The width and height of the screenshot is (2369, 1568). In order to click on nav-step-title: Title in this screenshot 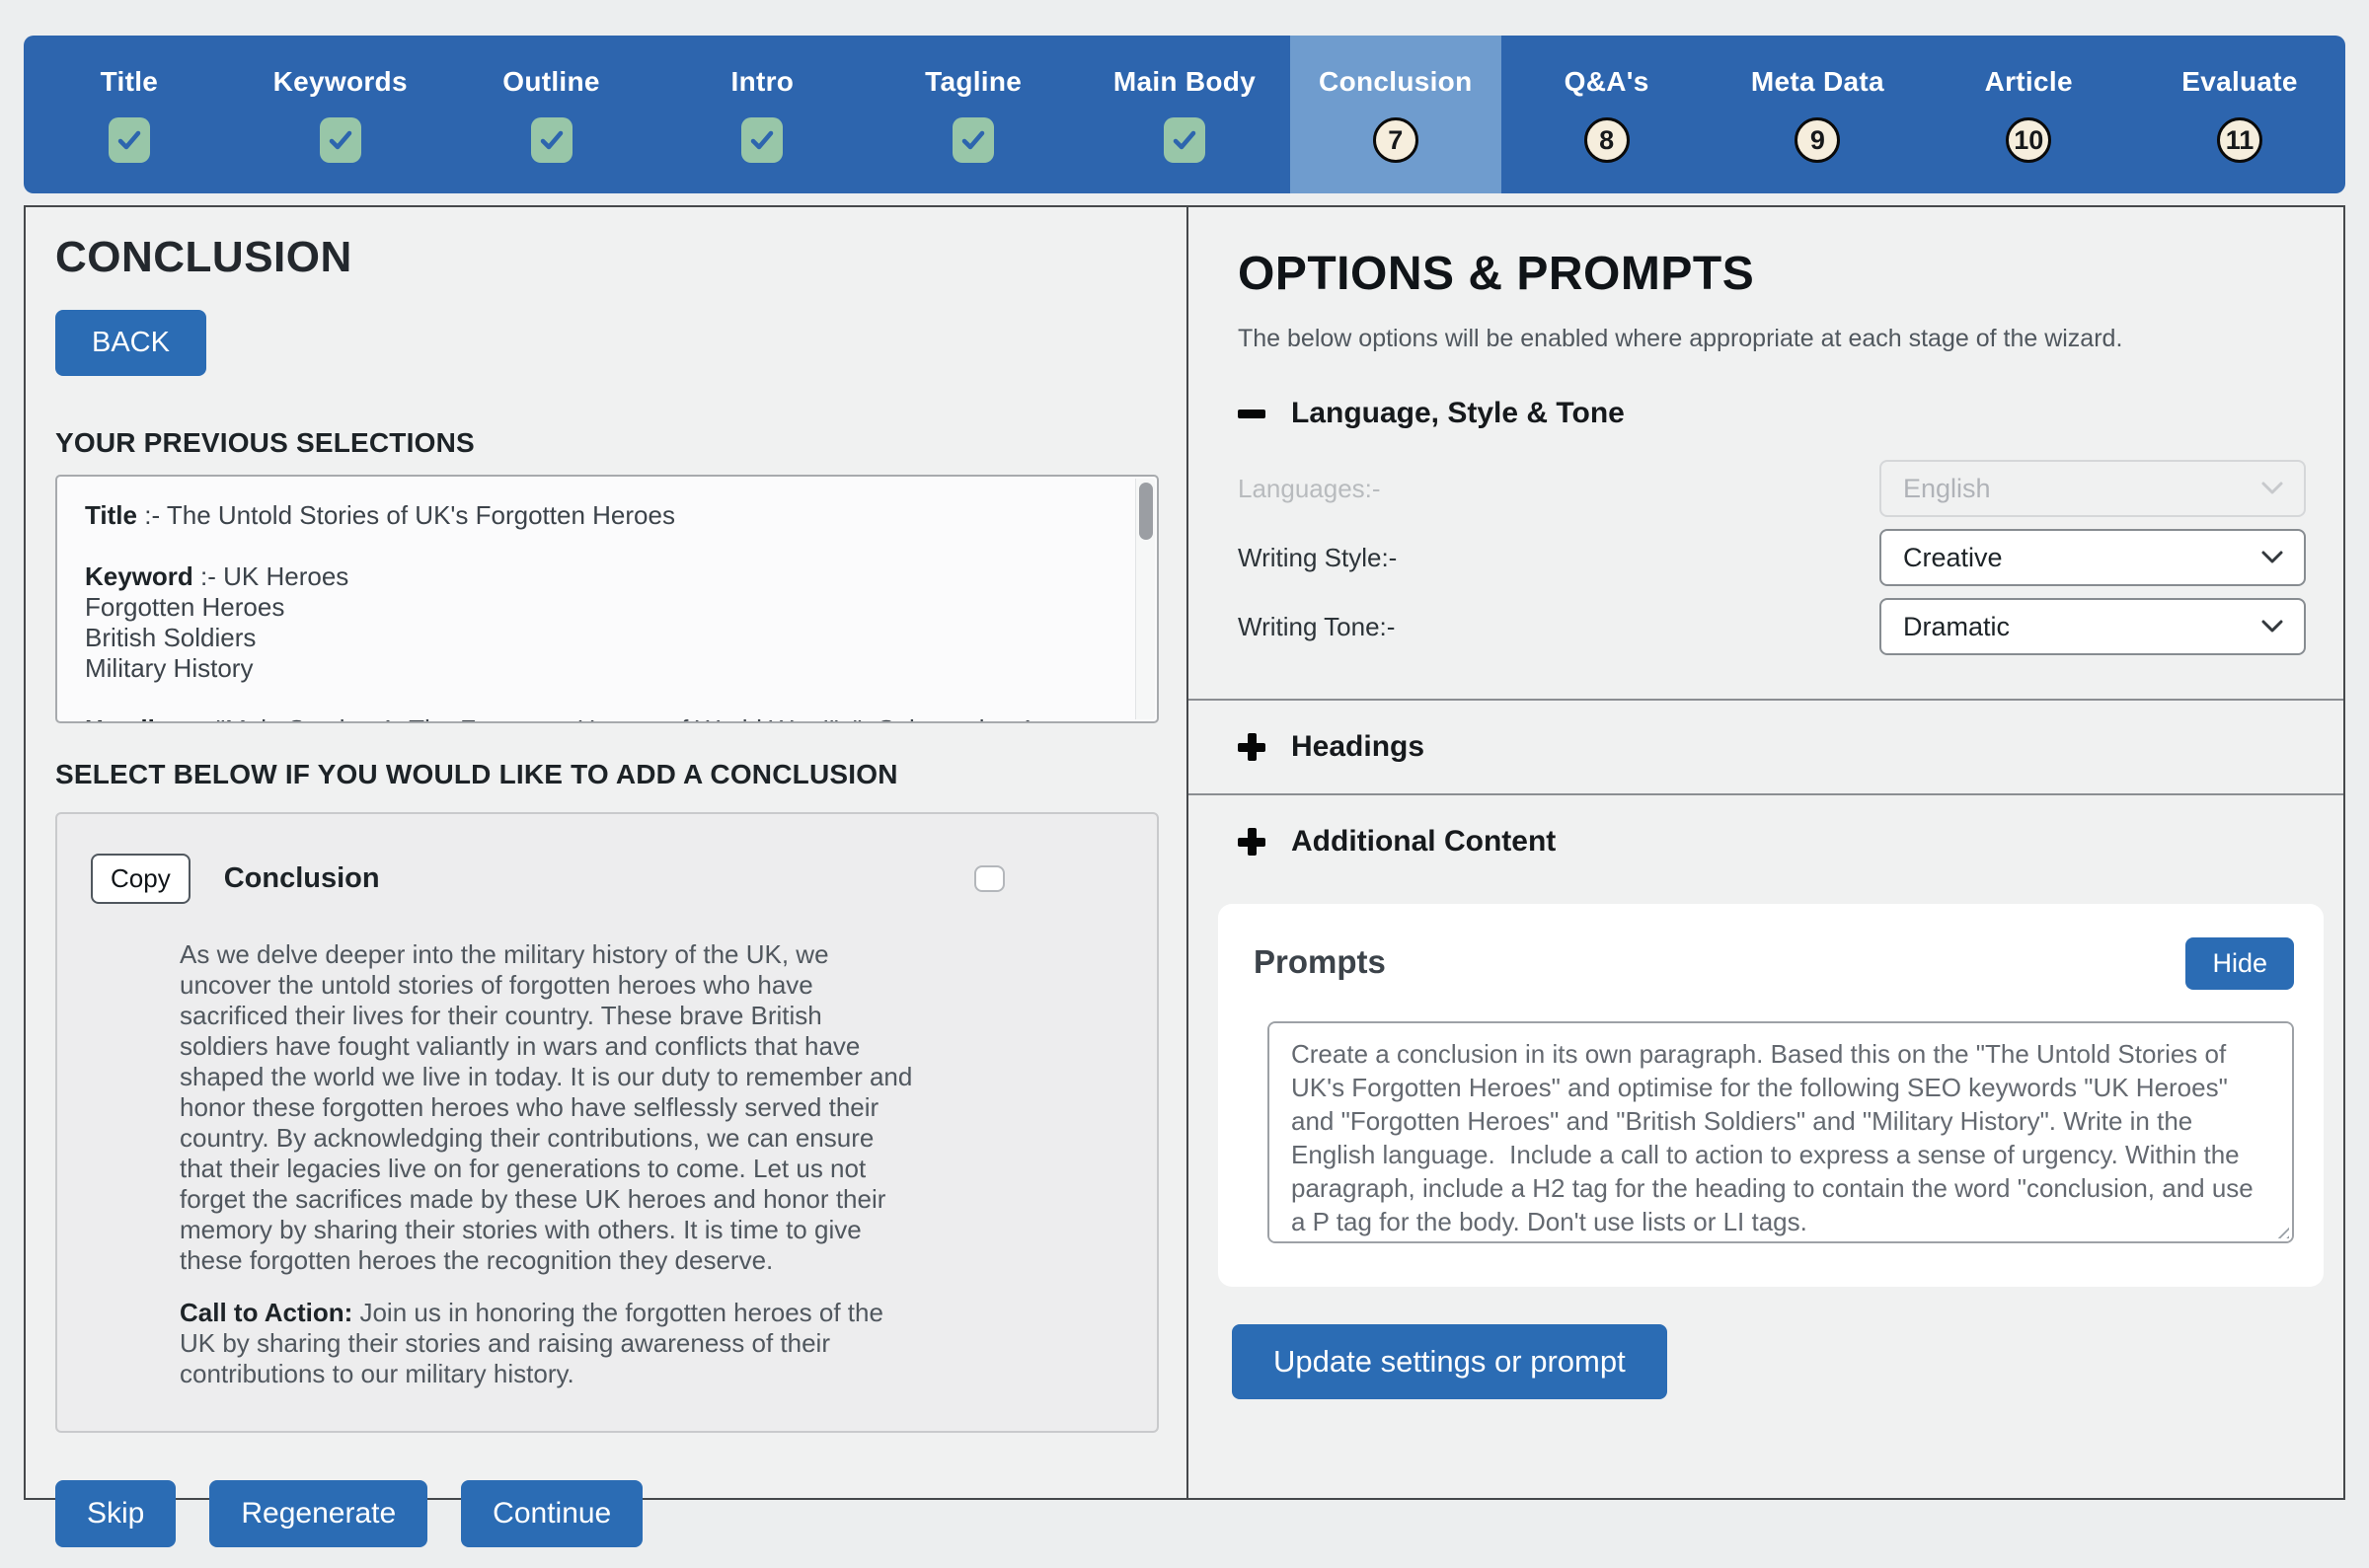, I will do `click(129, 115)`.